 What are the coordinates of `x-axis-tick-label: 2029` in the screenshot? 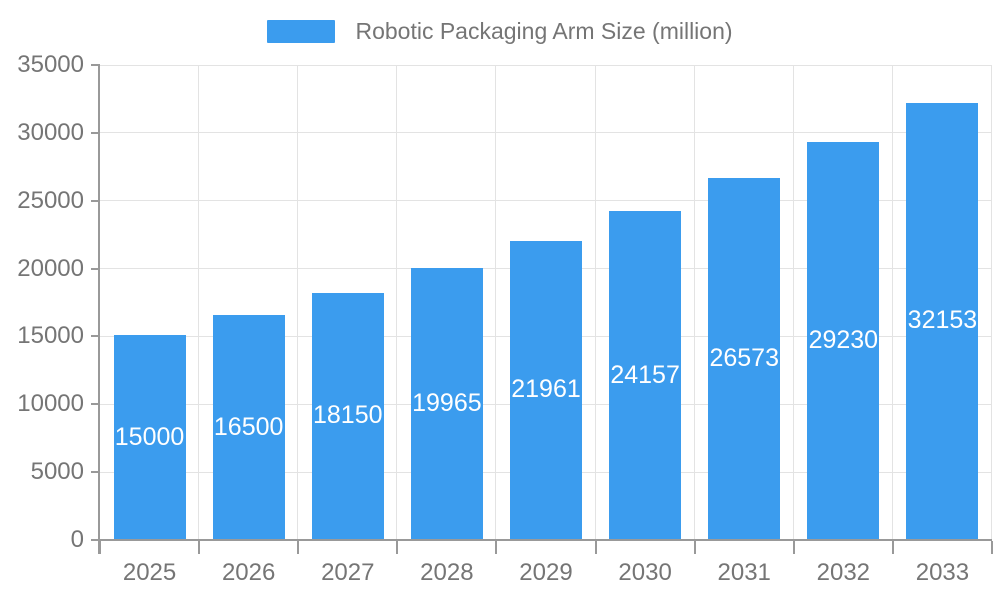 It's located at (546, 572).